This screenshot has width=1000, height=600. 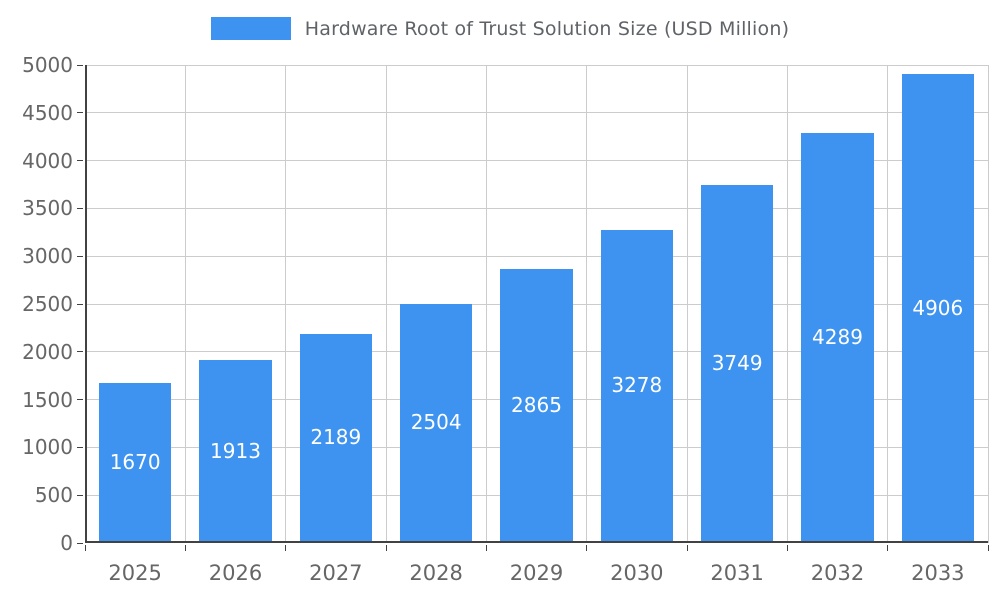 I want to click on legend-swatch, so click(x=250, y=28).